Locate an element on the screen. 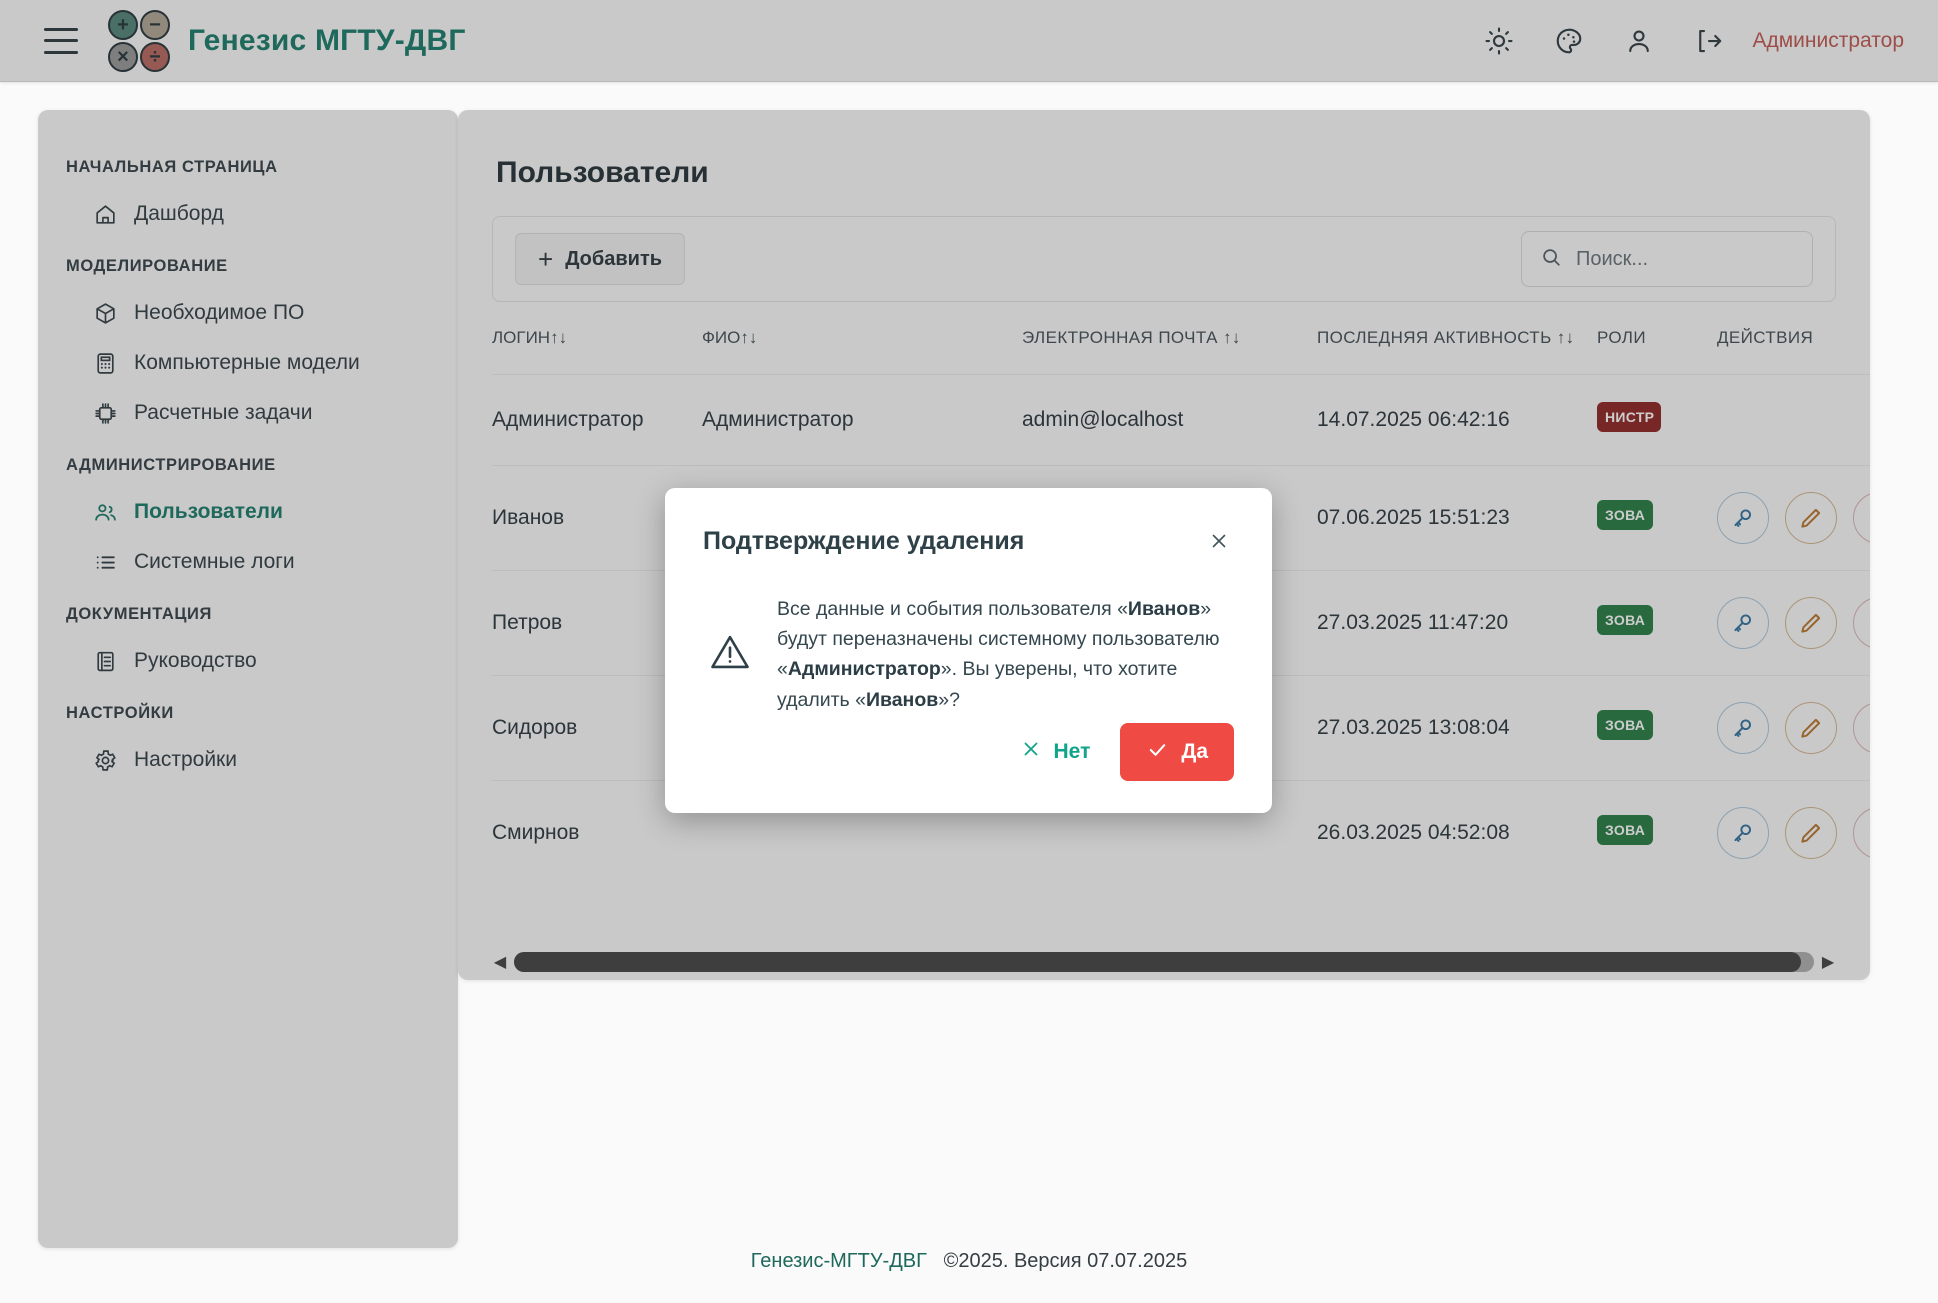 This screenshot has width=1938, height=1303. sidebar-item-label: Необходимое ПО is located at coordinates (219, 312).